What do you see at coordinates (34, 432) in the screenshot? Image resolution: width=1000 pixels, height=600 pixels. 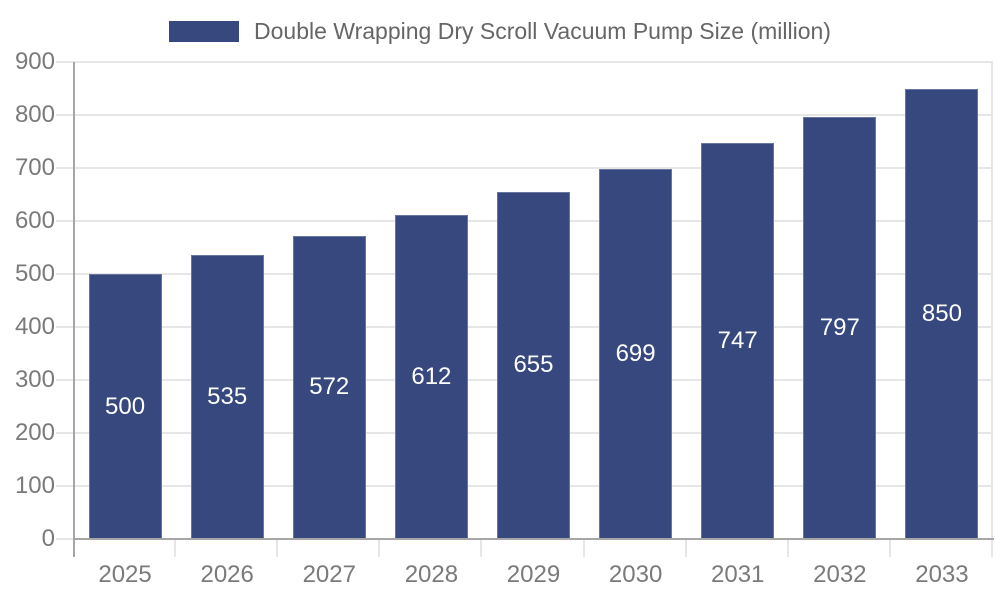 I see `y-axis-label: 200` at bounding box center [34, 432].